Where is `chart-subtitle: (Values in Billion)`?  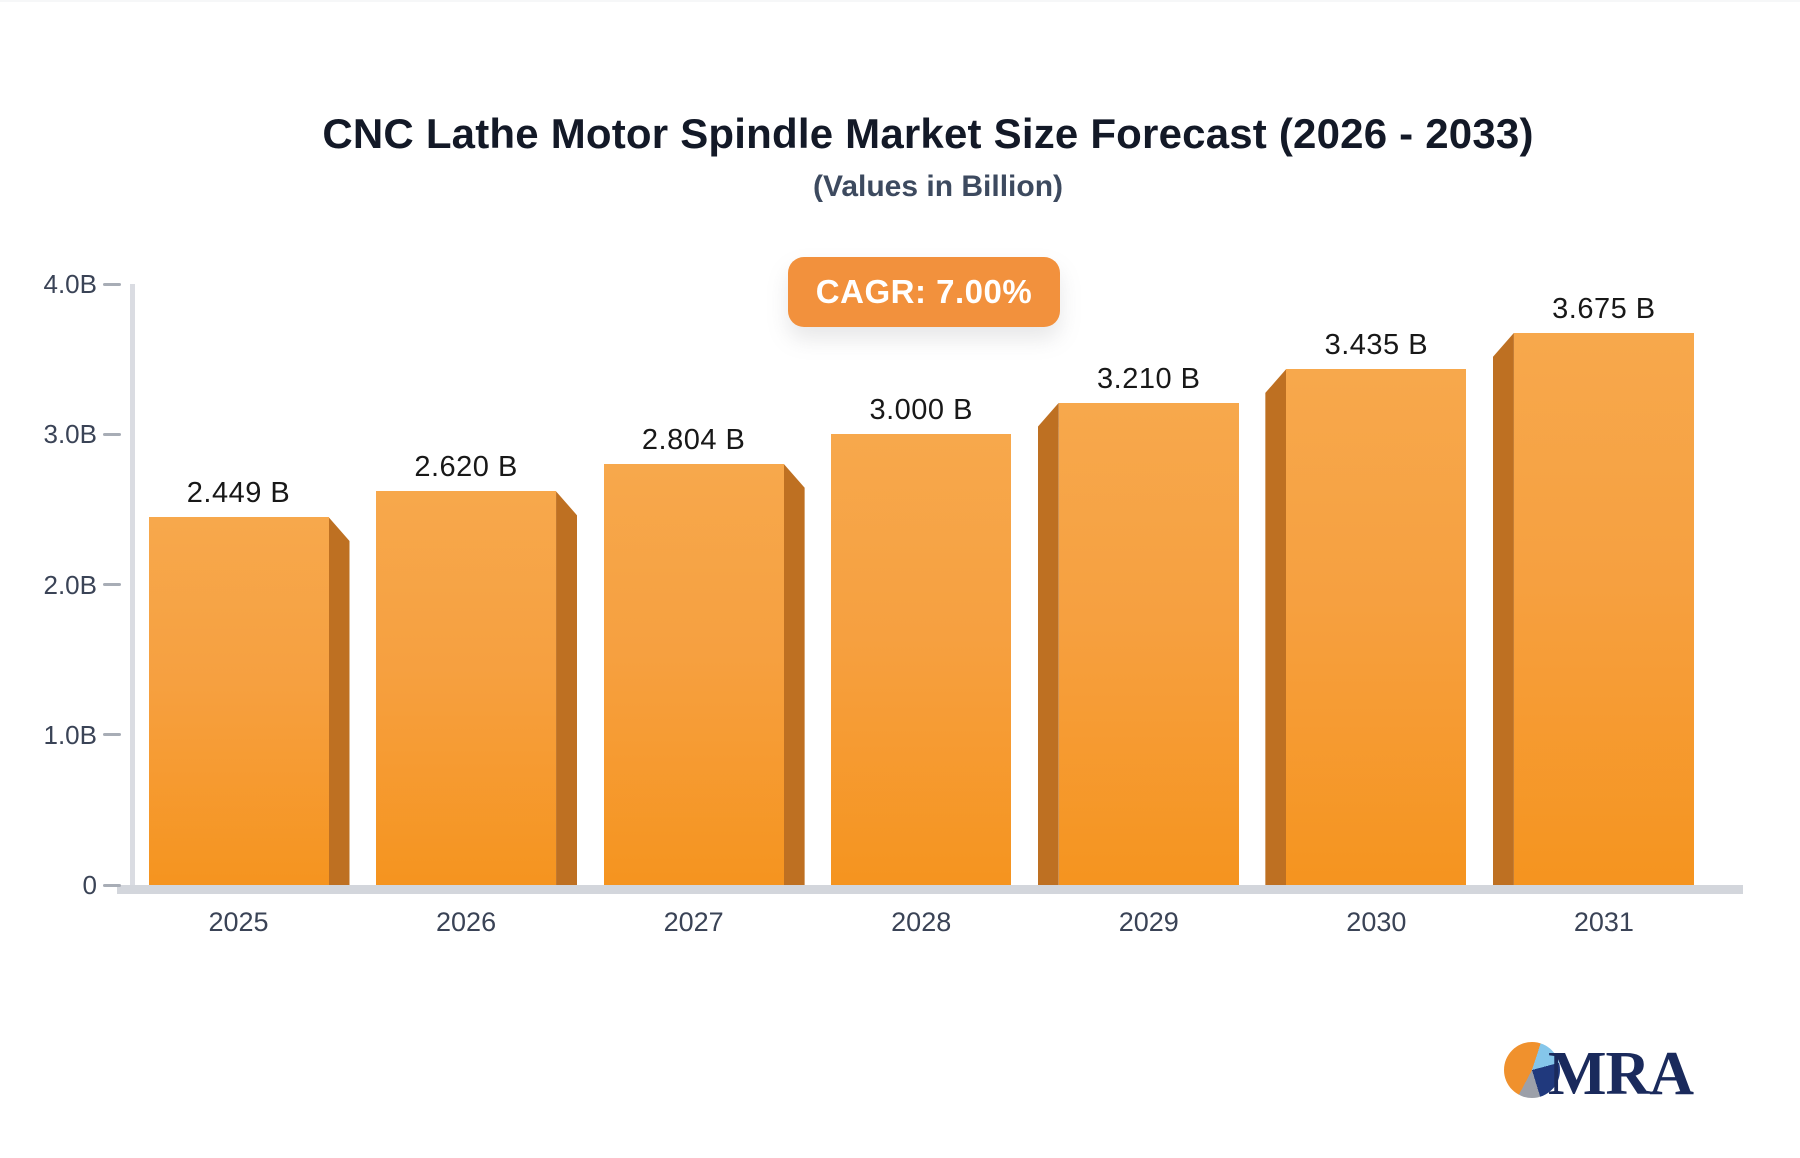 chart-subtitle: (Values in Billion) is located at coordinates (938, 186).